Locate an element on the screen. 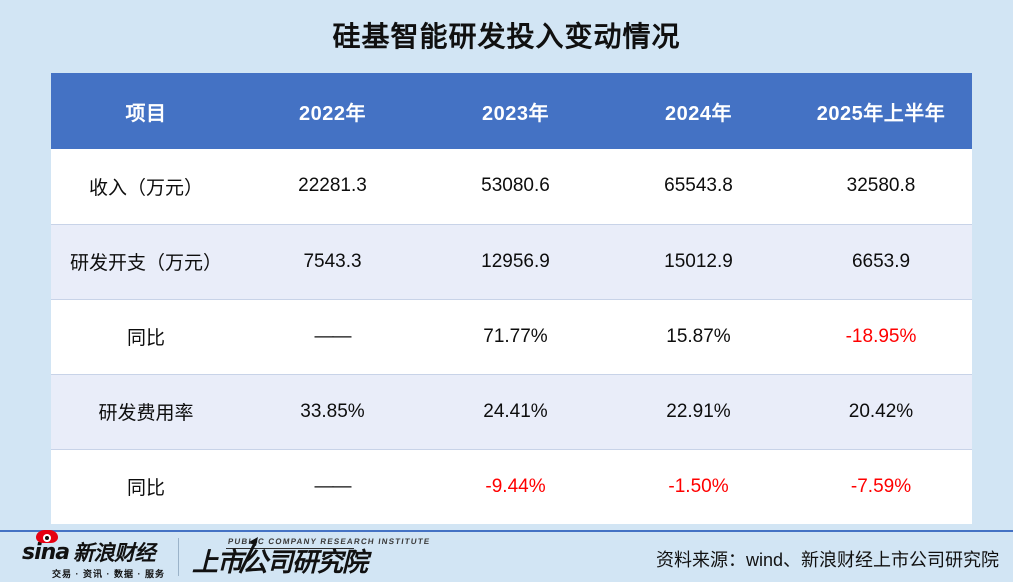 This screenshot has width=1013, height=582. table-header-row: 项目 2022年 2023年 2024年 2025年上半年 is located at coordinates (511, 111).